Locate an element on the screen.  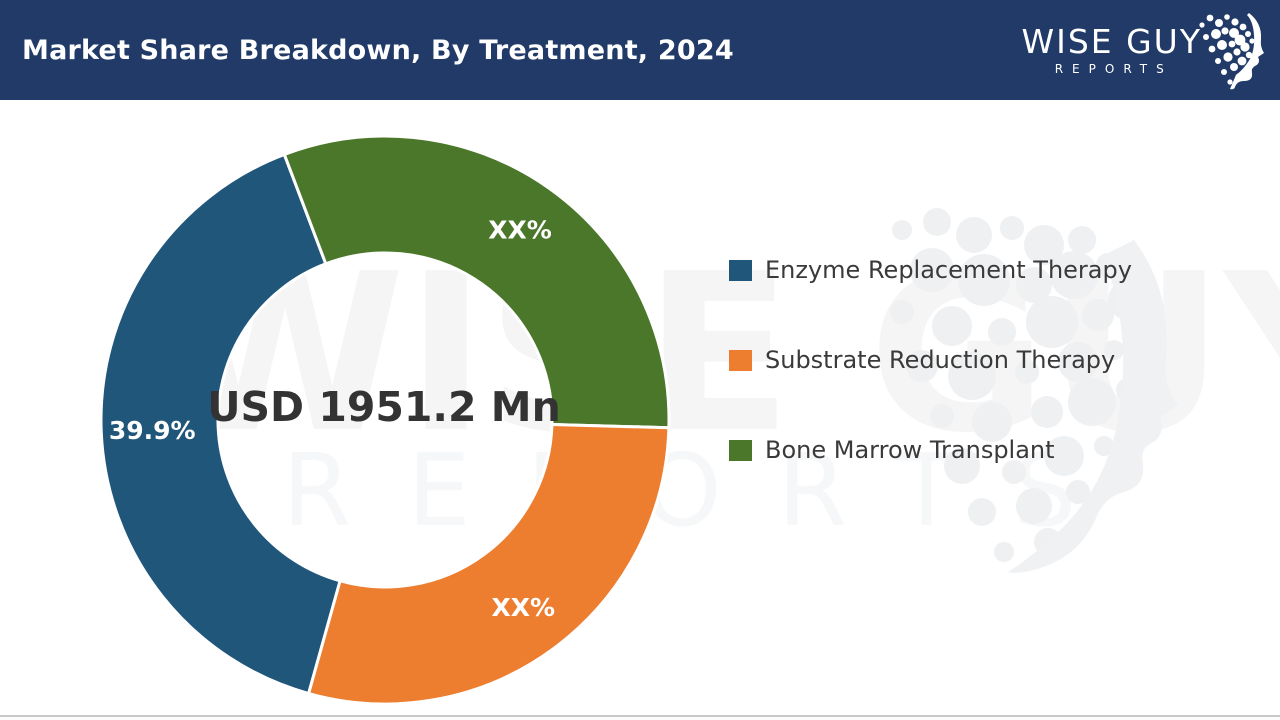
legend-item-0: Enzyme Replacement Therapy is located at coordinates (930, 270).